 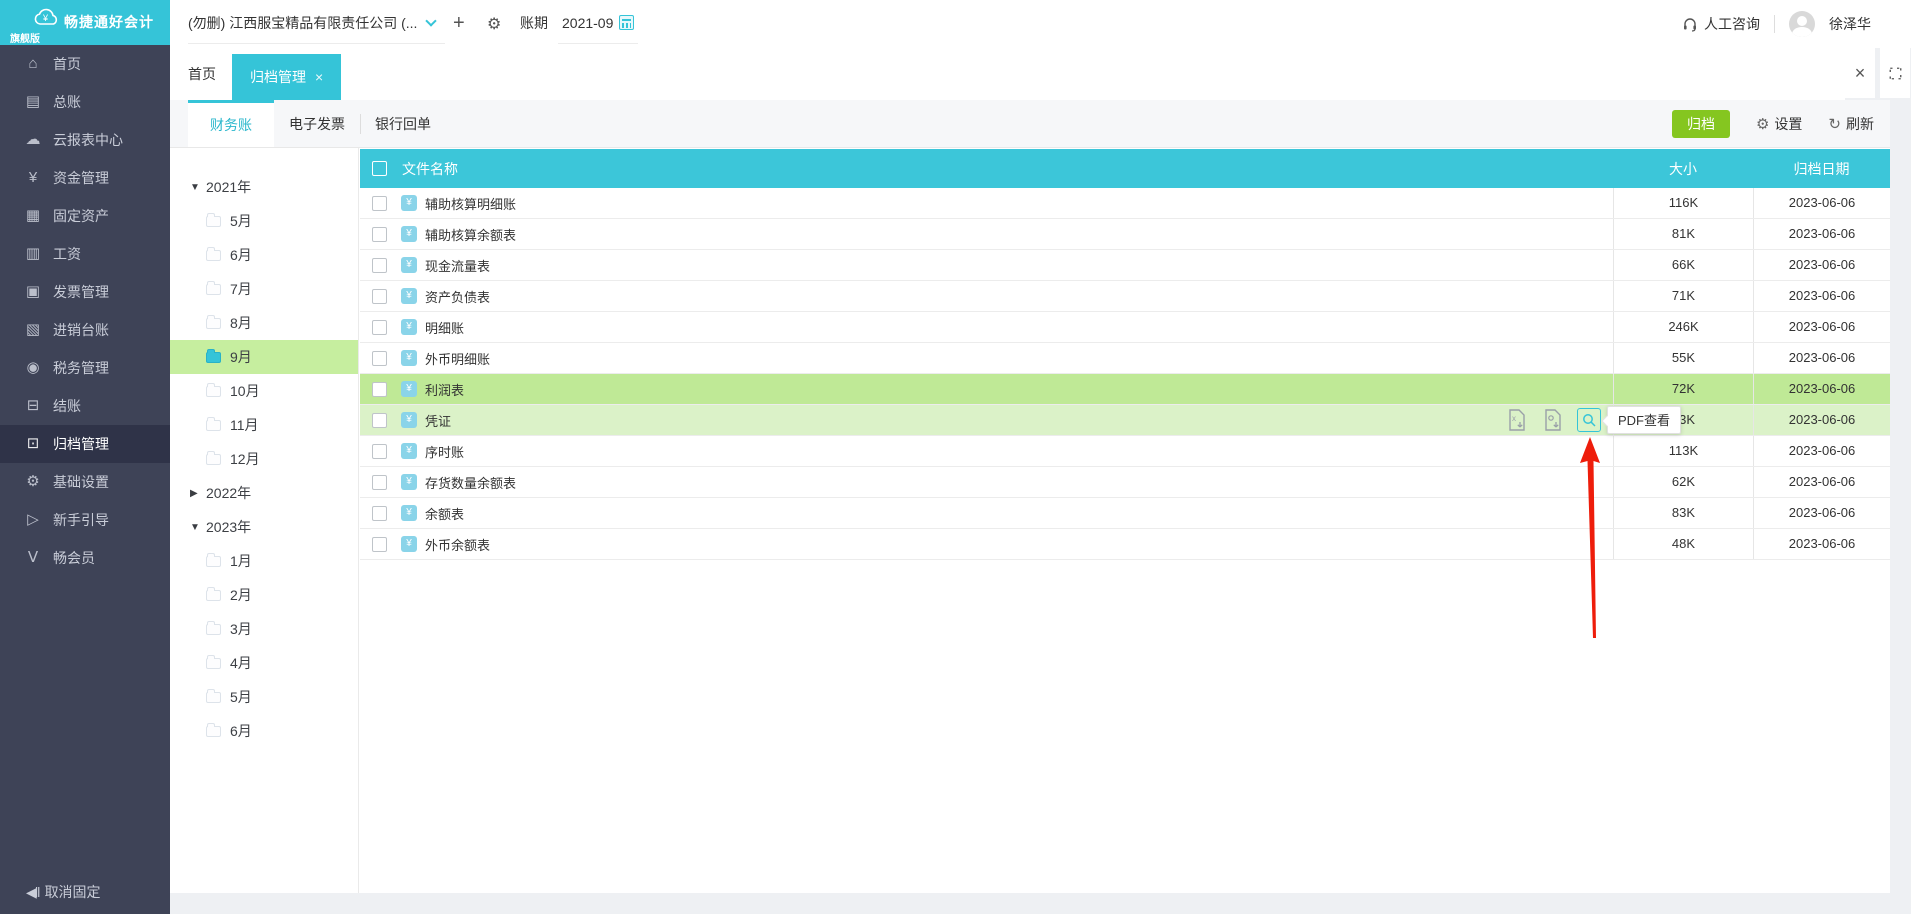 I want to click on svg-text: x, so click(x=1514, y=418).